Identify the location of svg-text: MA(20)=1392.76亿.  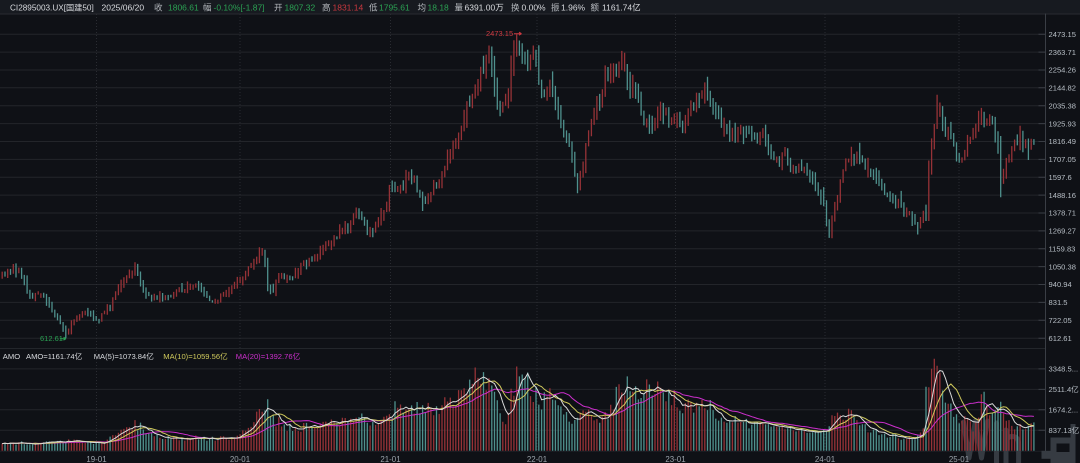
(268, 356).